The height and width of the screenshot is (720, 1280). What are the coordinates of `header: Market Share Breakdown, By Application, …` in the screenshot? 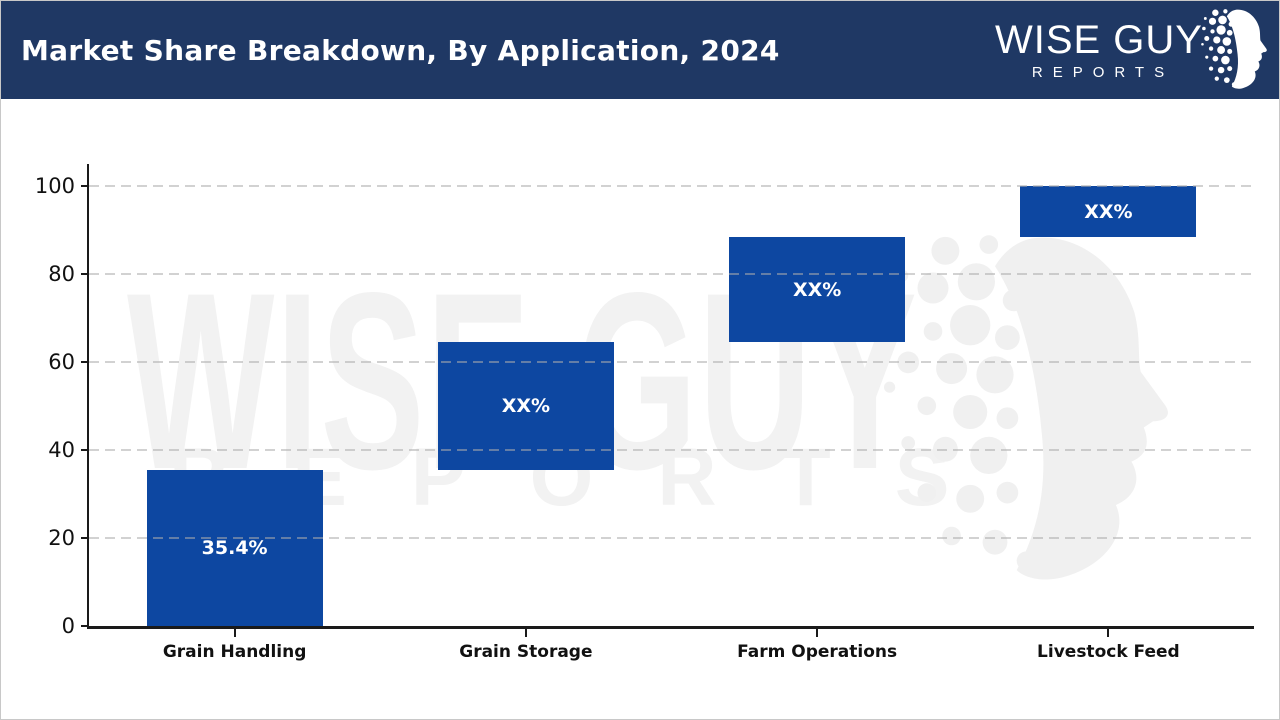 It's located at (640, 50).